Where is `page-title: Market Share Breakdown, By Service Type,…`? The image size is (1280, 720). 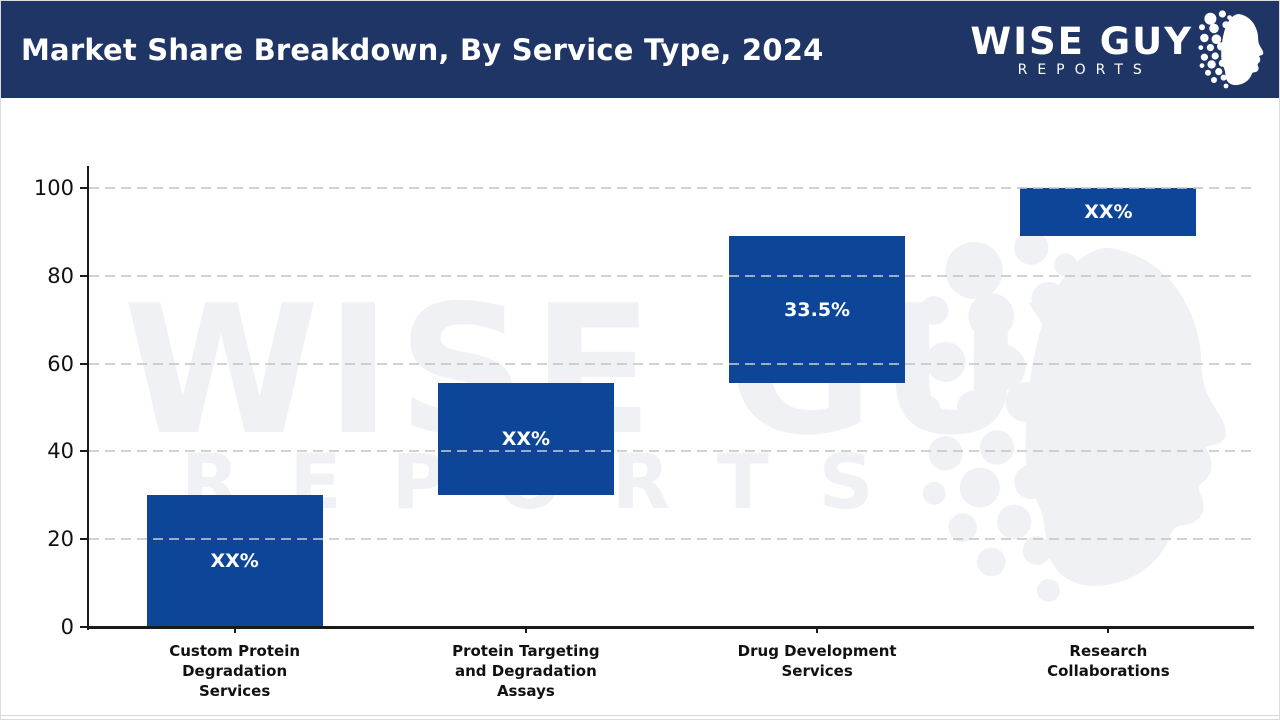
page-title: Market Share Breakdown, By Service Type,… is located at coordinates (422, 49).